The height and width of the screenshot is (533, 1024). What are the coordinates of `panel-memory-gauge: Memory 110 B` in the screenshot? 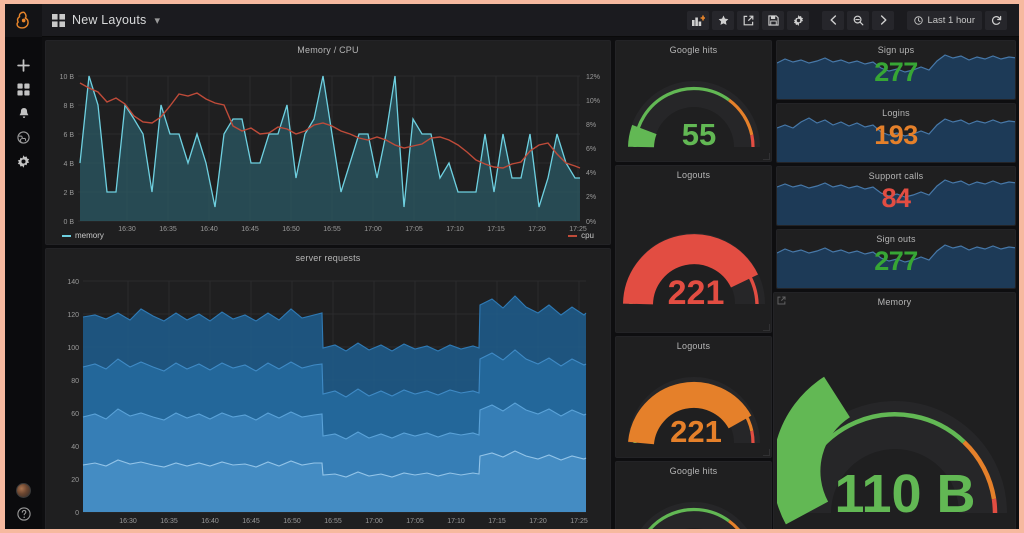 It's located at (894, 410).